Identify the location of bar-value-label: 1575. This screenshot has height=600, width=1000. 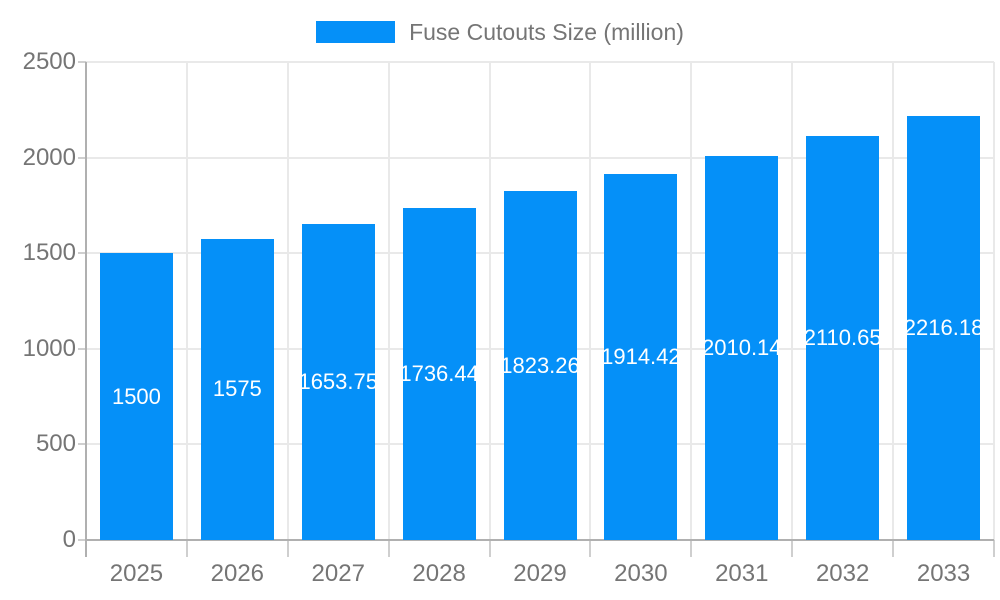
(237, 389).